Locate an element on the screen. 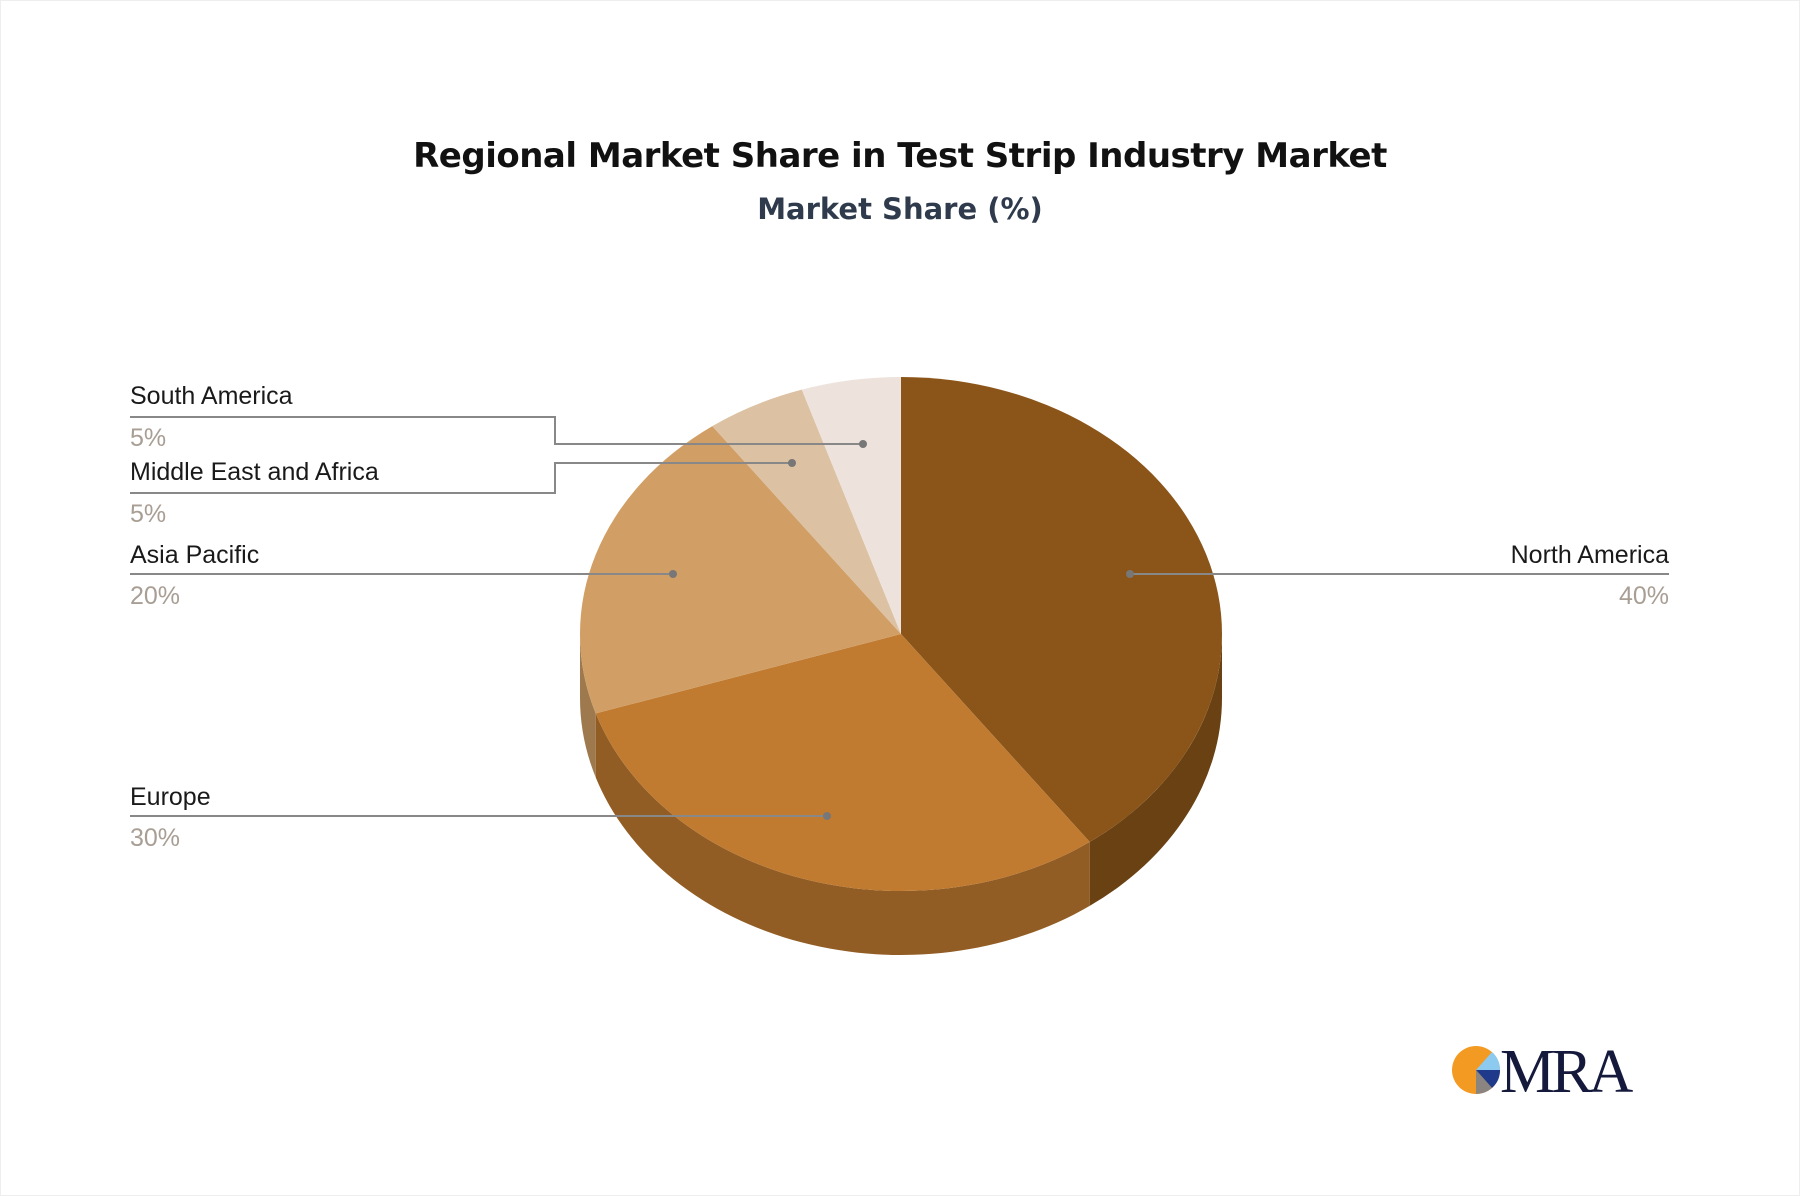 The width and height of the screenshot is (1800, 1196). slice-label-south-america: South America is located at coordinates (211, 396).